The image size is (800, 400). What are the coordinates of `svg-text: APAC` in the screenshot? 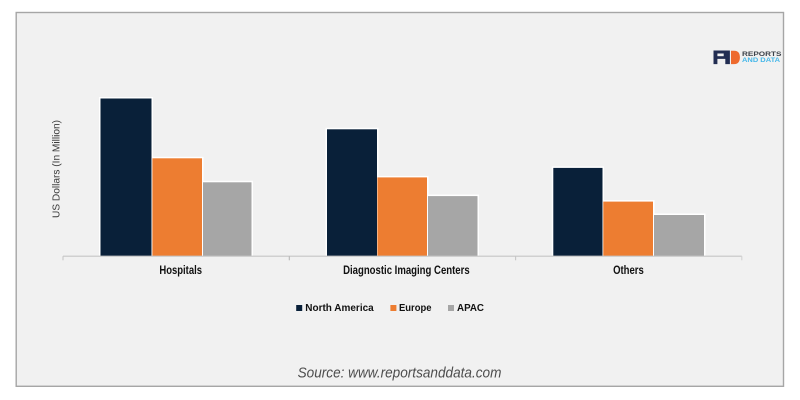 It's located at (470, 308).